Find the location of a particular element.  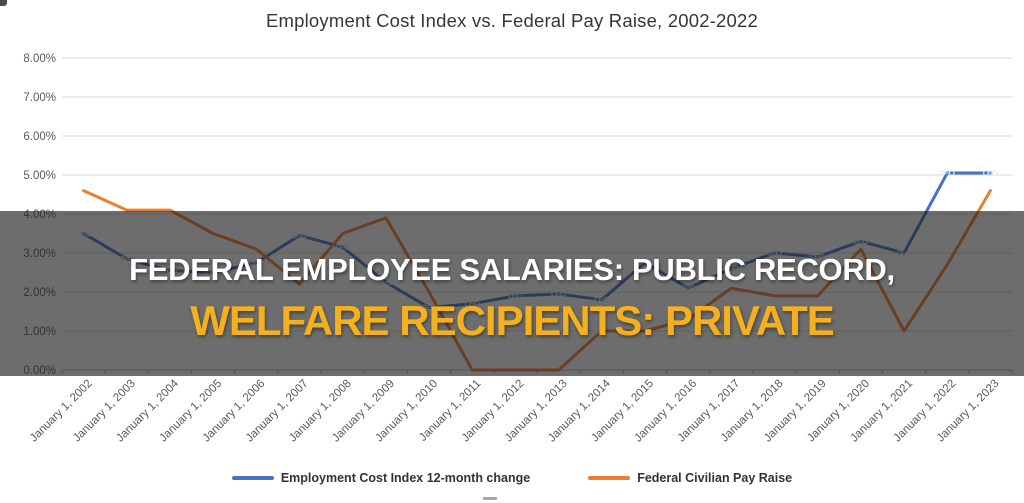

legend-item-payraise: Federal Civilian Pay Raise is located at coordinates (690, 478).